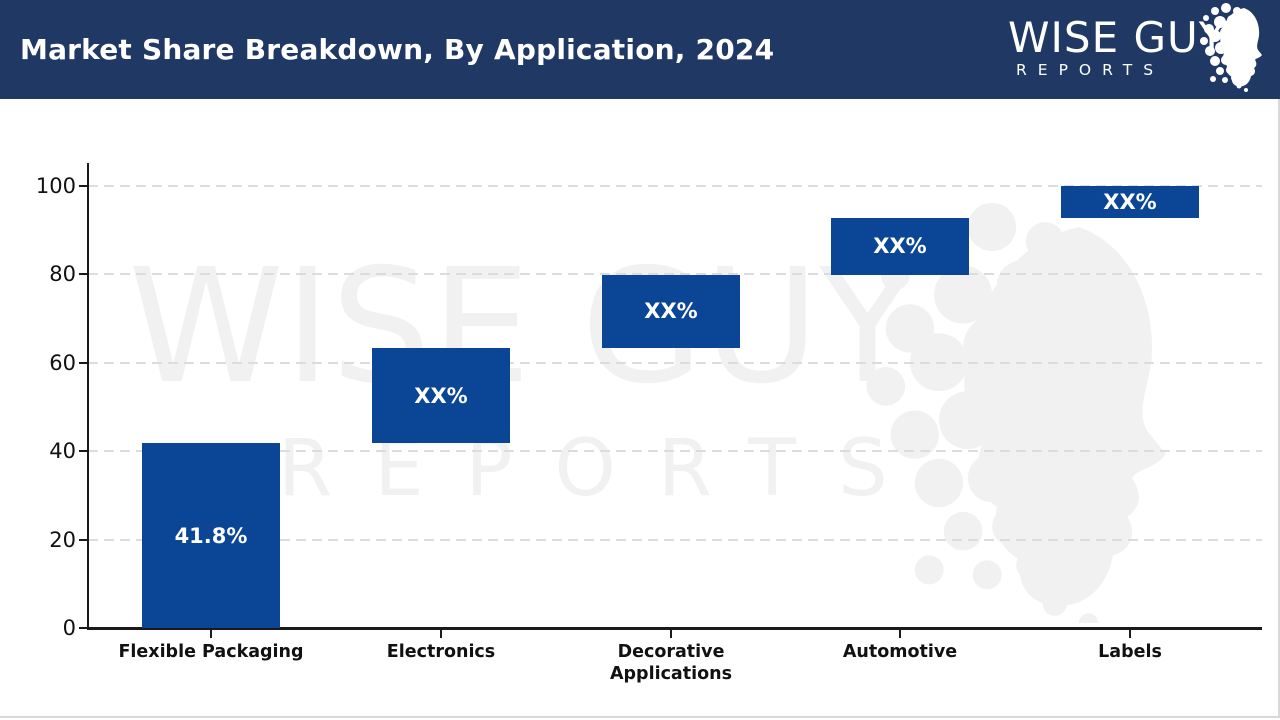 This screenshot has width=1280, height=720. Describe the element at coordinates (62, 362) in the screenshot. I see `y-axis-label-60: 60` at that location.